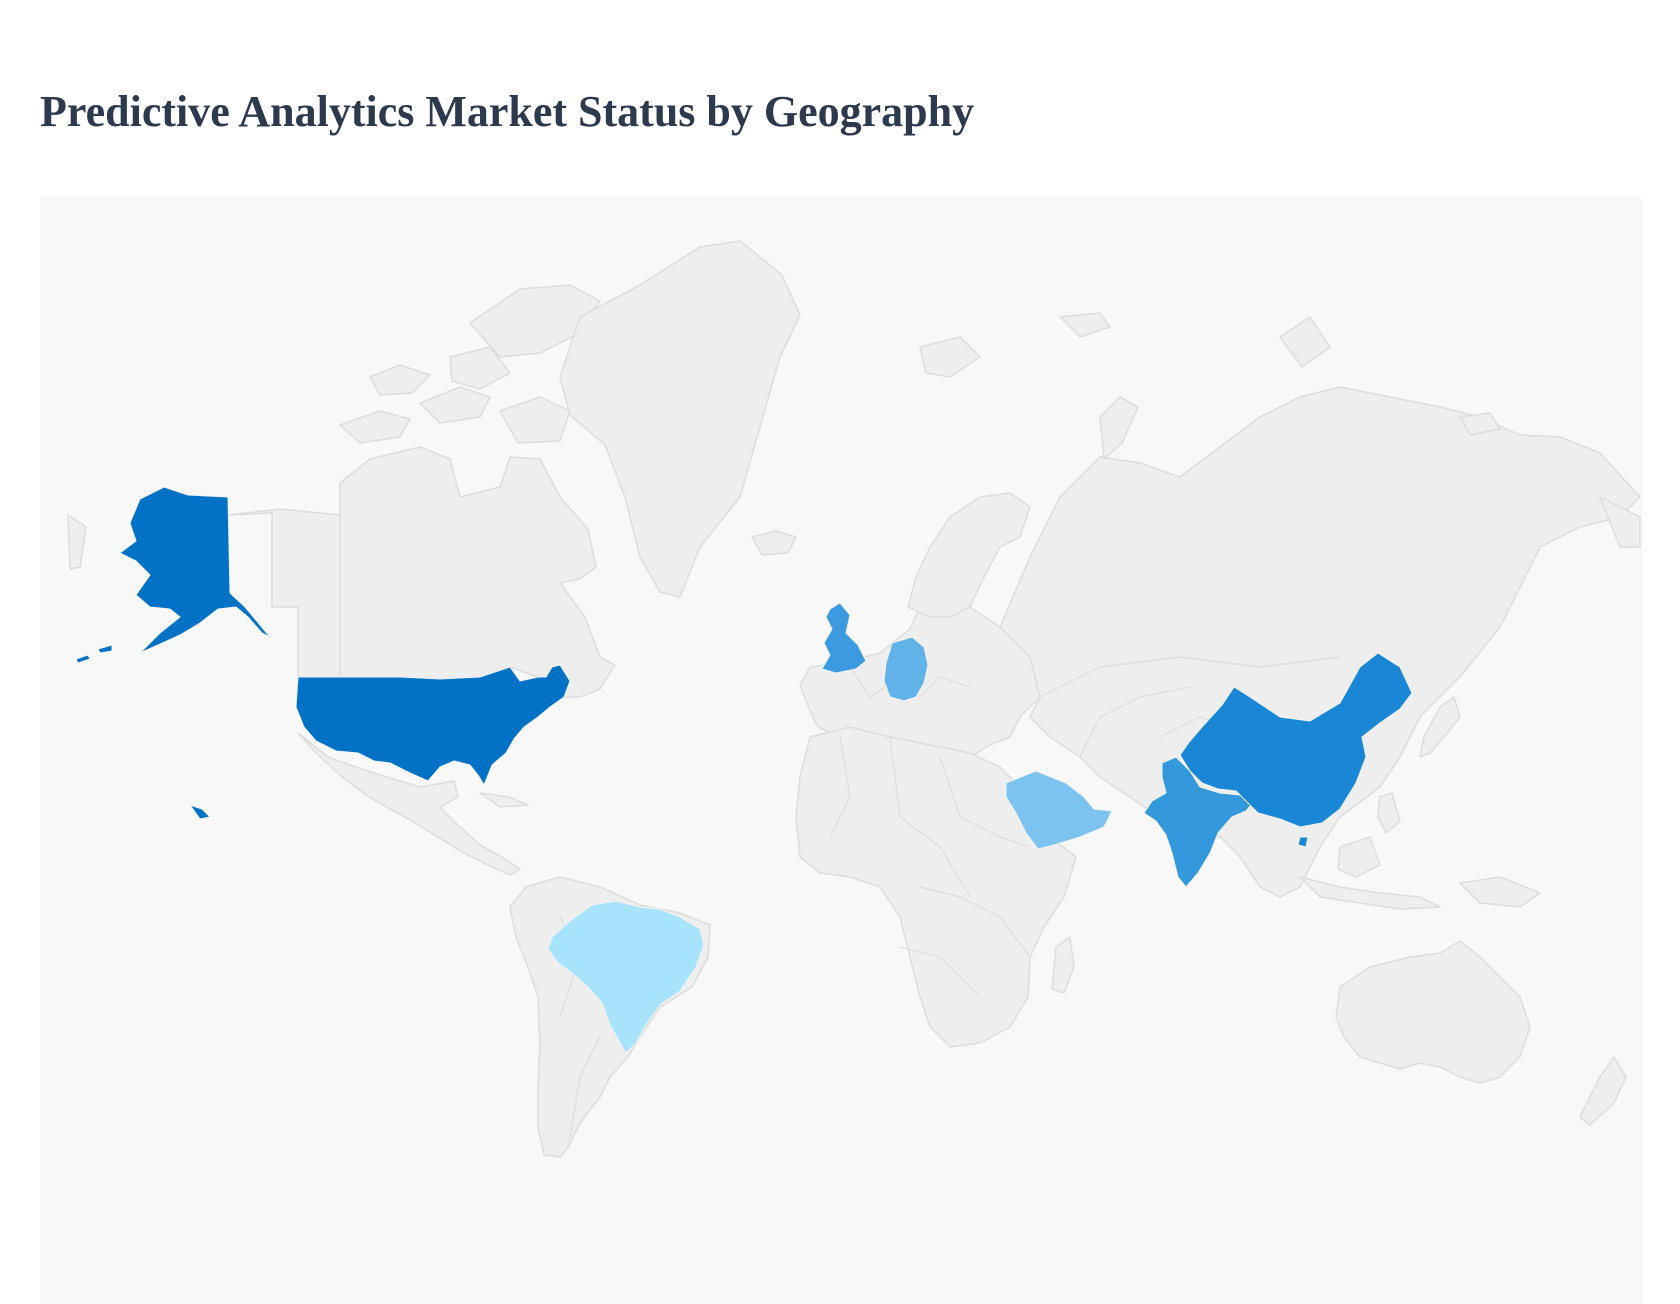  I want to click on country-brazil, so click(626, 977).